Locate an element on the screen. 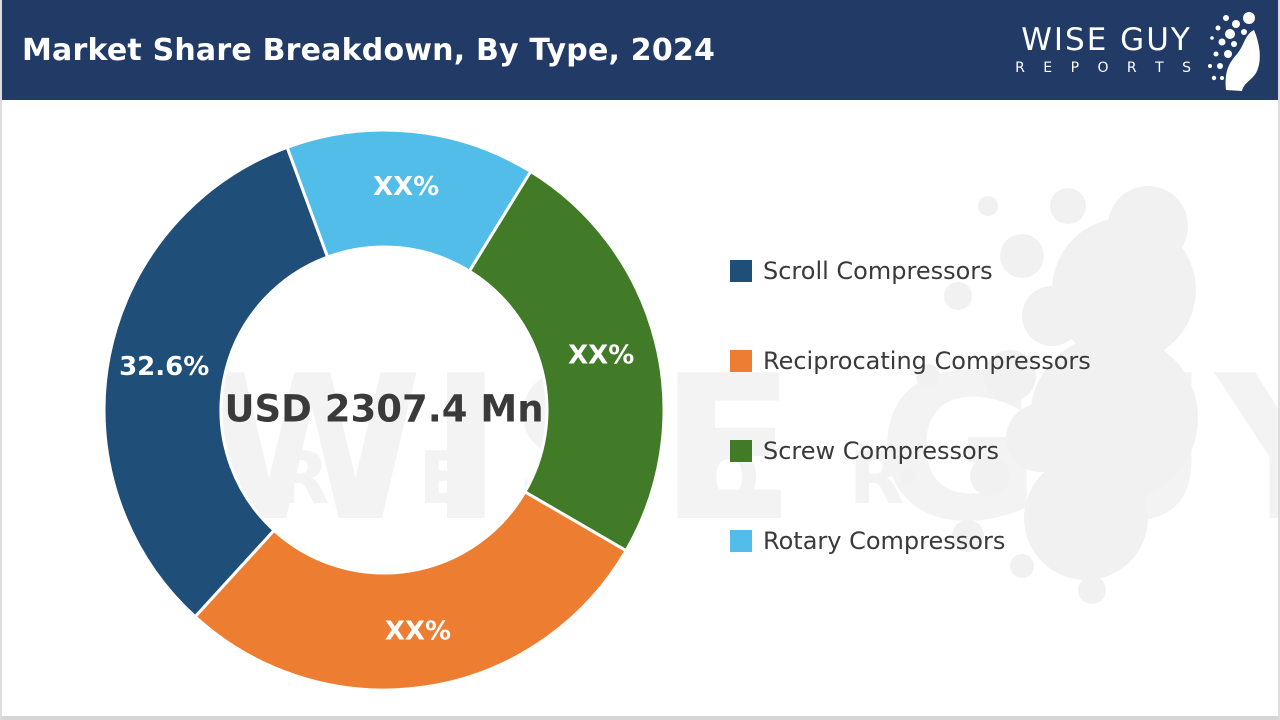 This screenshot has height=720, width=1280. brand-logo: WISE GUY R E P O R T S is located at coordinates (1138, 50).